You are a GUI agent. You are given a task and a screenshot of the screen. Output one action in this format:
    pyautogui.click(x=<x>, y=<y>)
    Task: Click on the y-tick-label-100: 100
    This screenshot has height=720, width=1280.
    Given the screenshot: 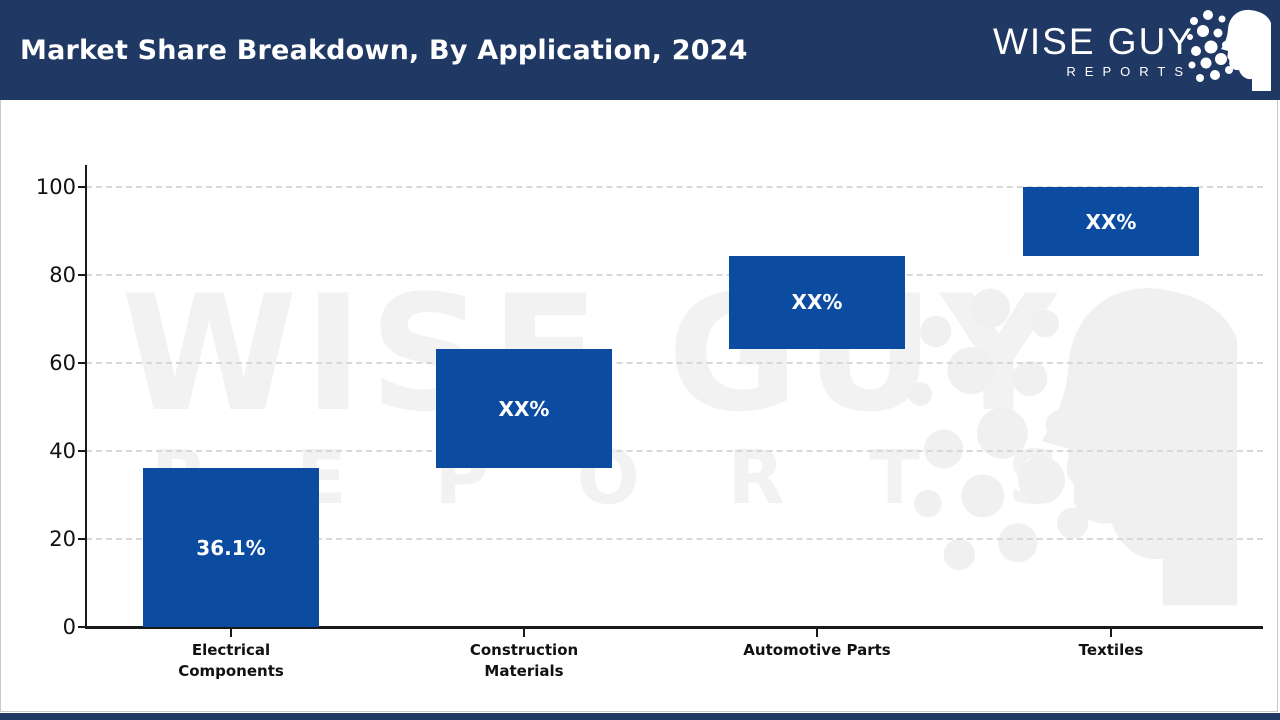 What is the action you would take?
    pyautogui.click(x=55, y=187)
    